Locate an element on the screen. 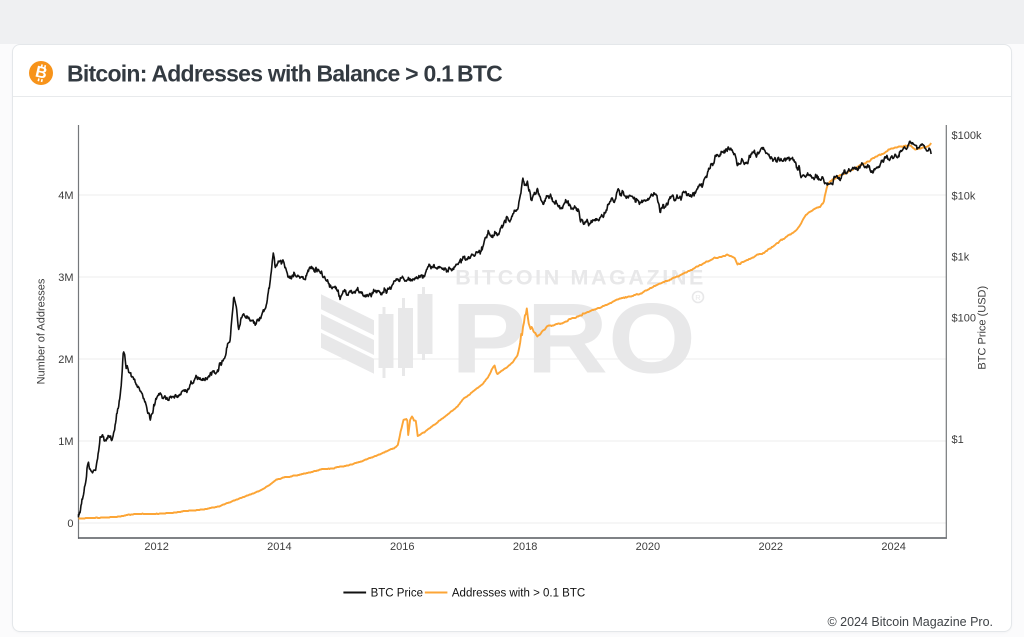 Image resolution: width=1024 pixels, height=637 pixels. svg-text: PRO is located at coordinates (573, 338).